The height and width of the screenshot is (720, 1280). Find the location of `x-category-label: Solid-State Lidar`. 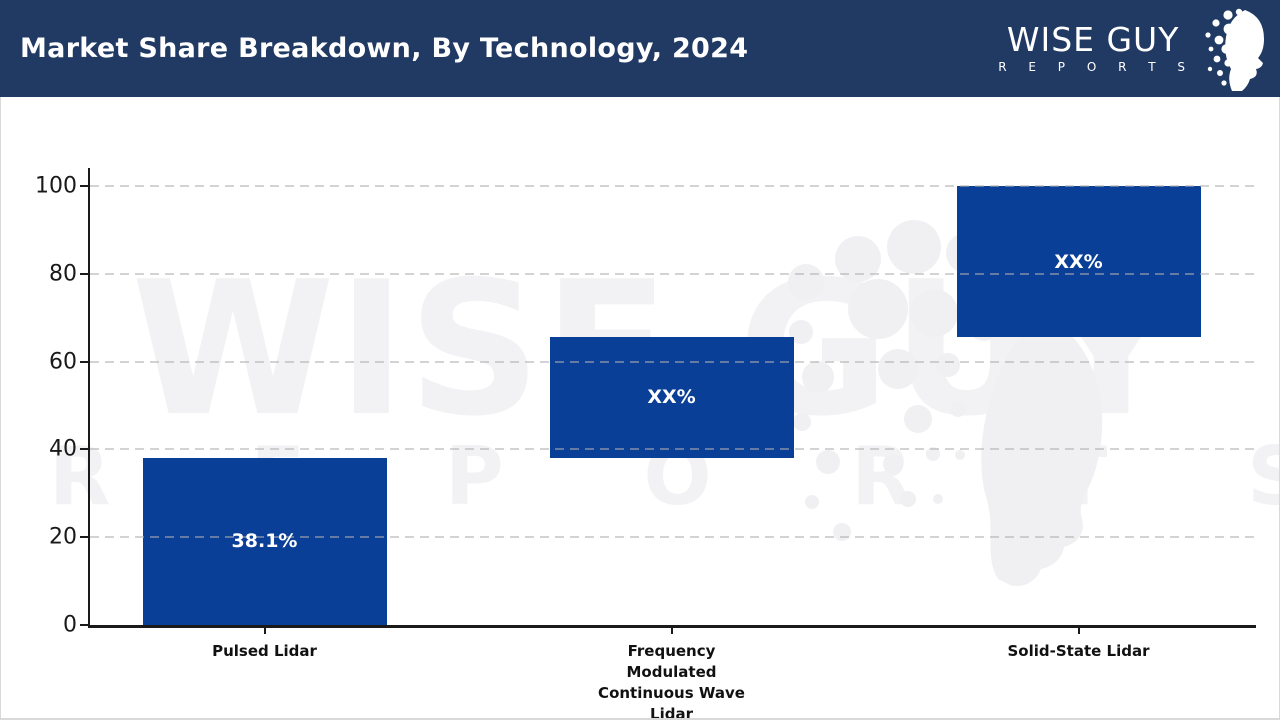

x-category-label: Solid-State Lidar is located at coordinates (1078, 651).